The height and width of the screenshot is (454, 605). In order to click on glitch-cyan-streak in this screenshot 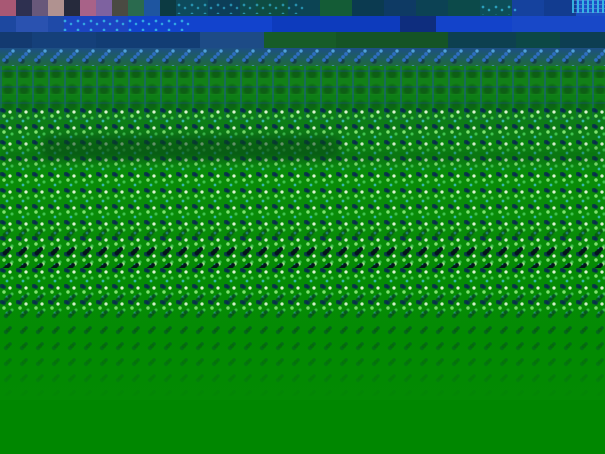, I will do `click(588, 6)`.